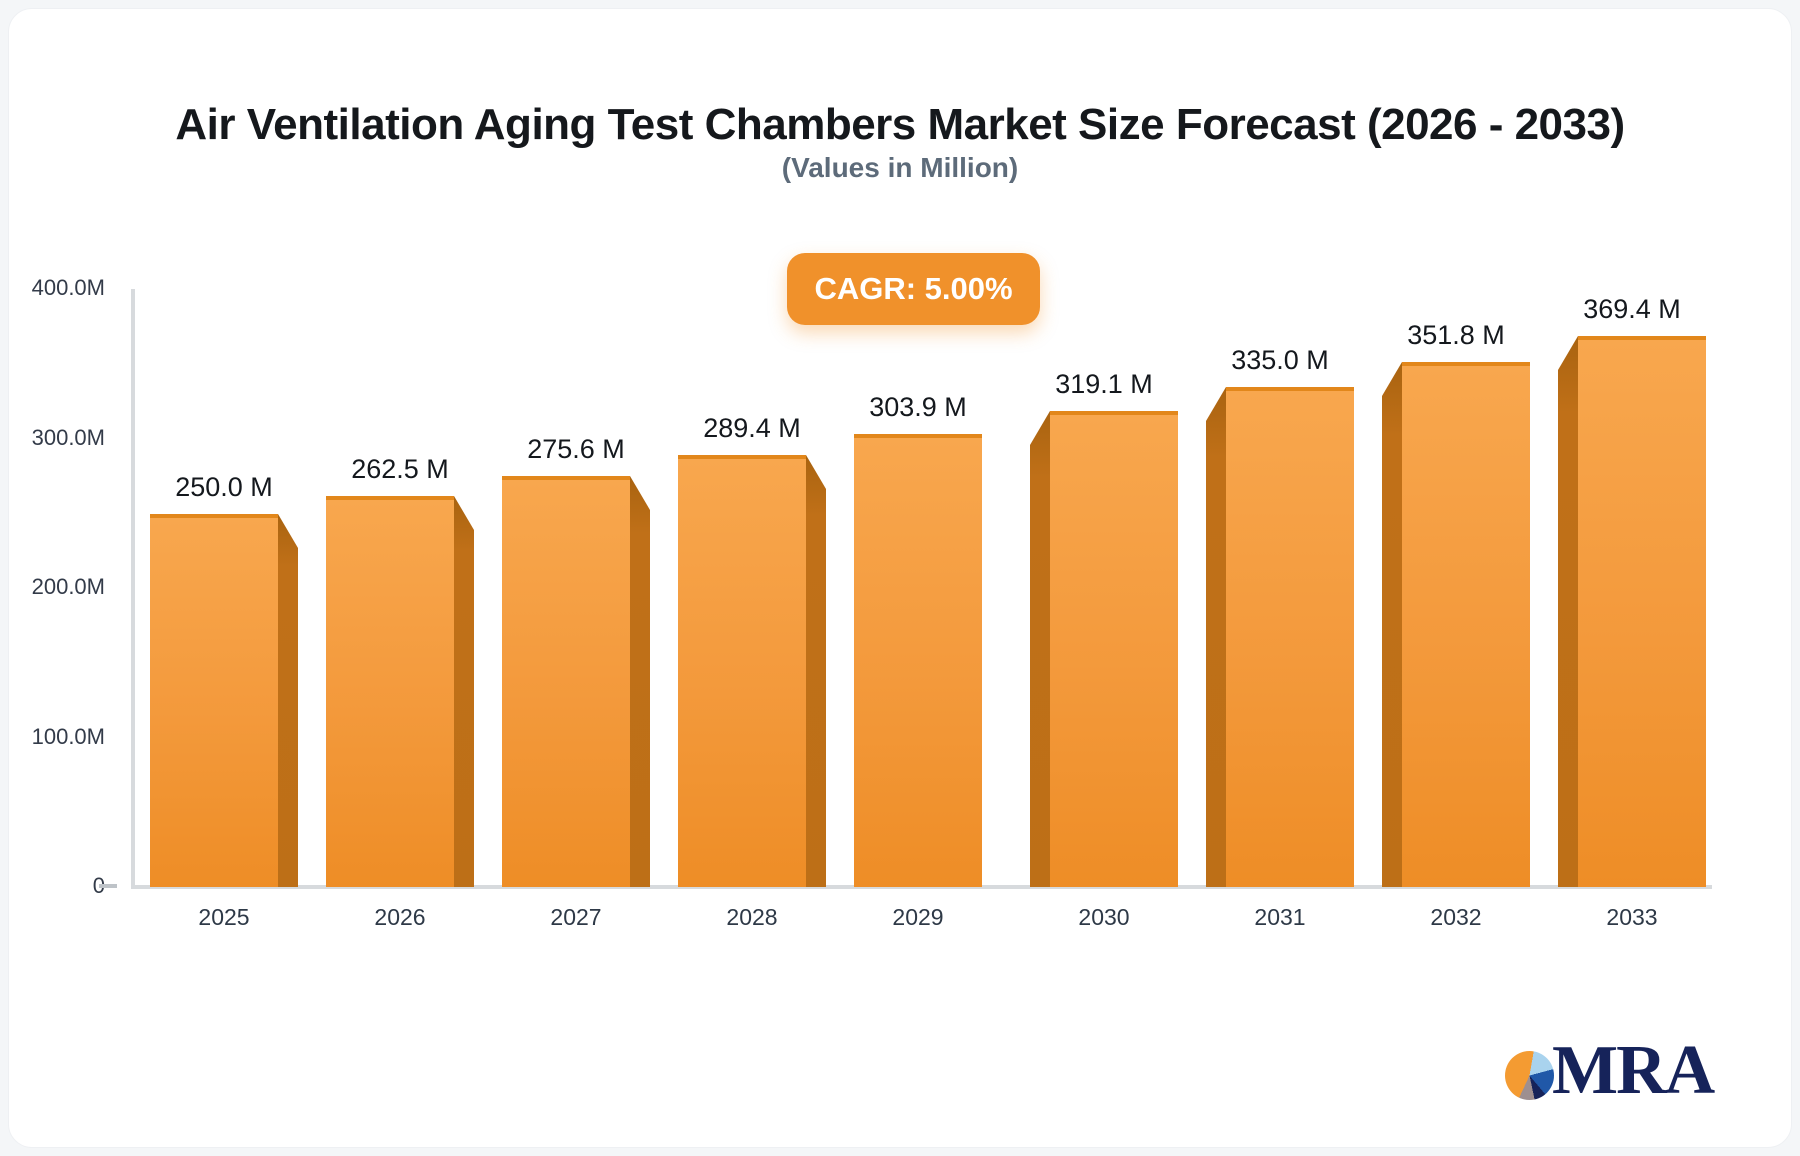  Describe the element at coordinates (900, 167) in the screenshot. I see `chart-subtitle: (Values in Million)` at that location.